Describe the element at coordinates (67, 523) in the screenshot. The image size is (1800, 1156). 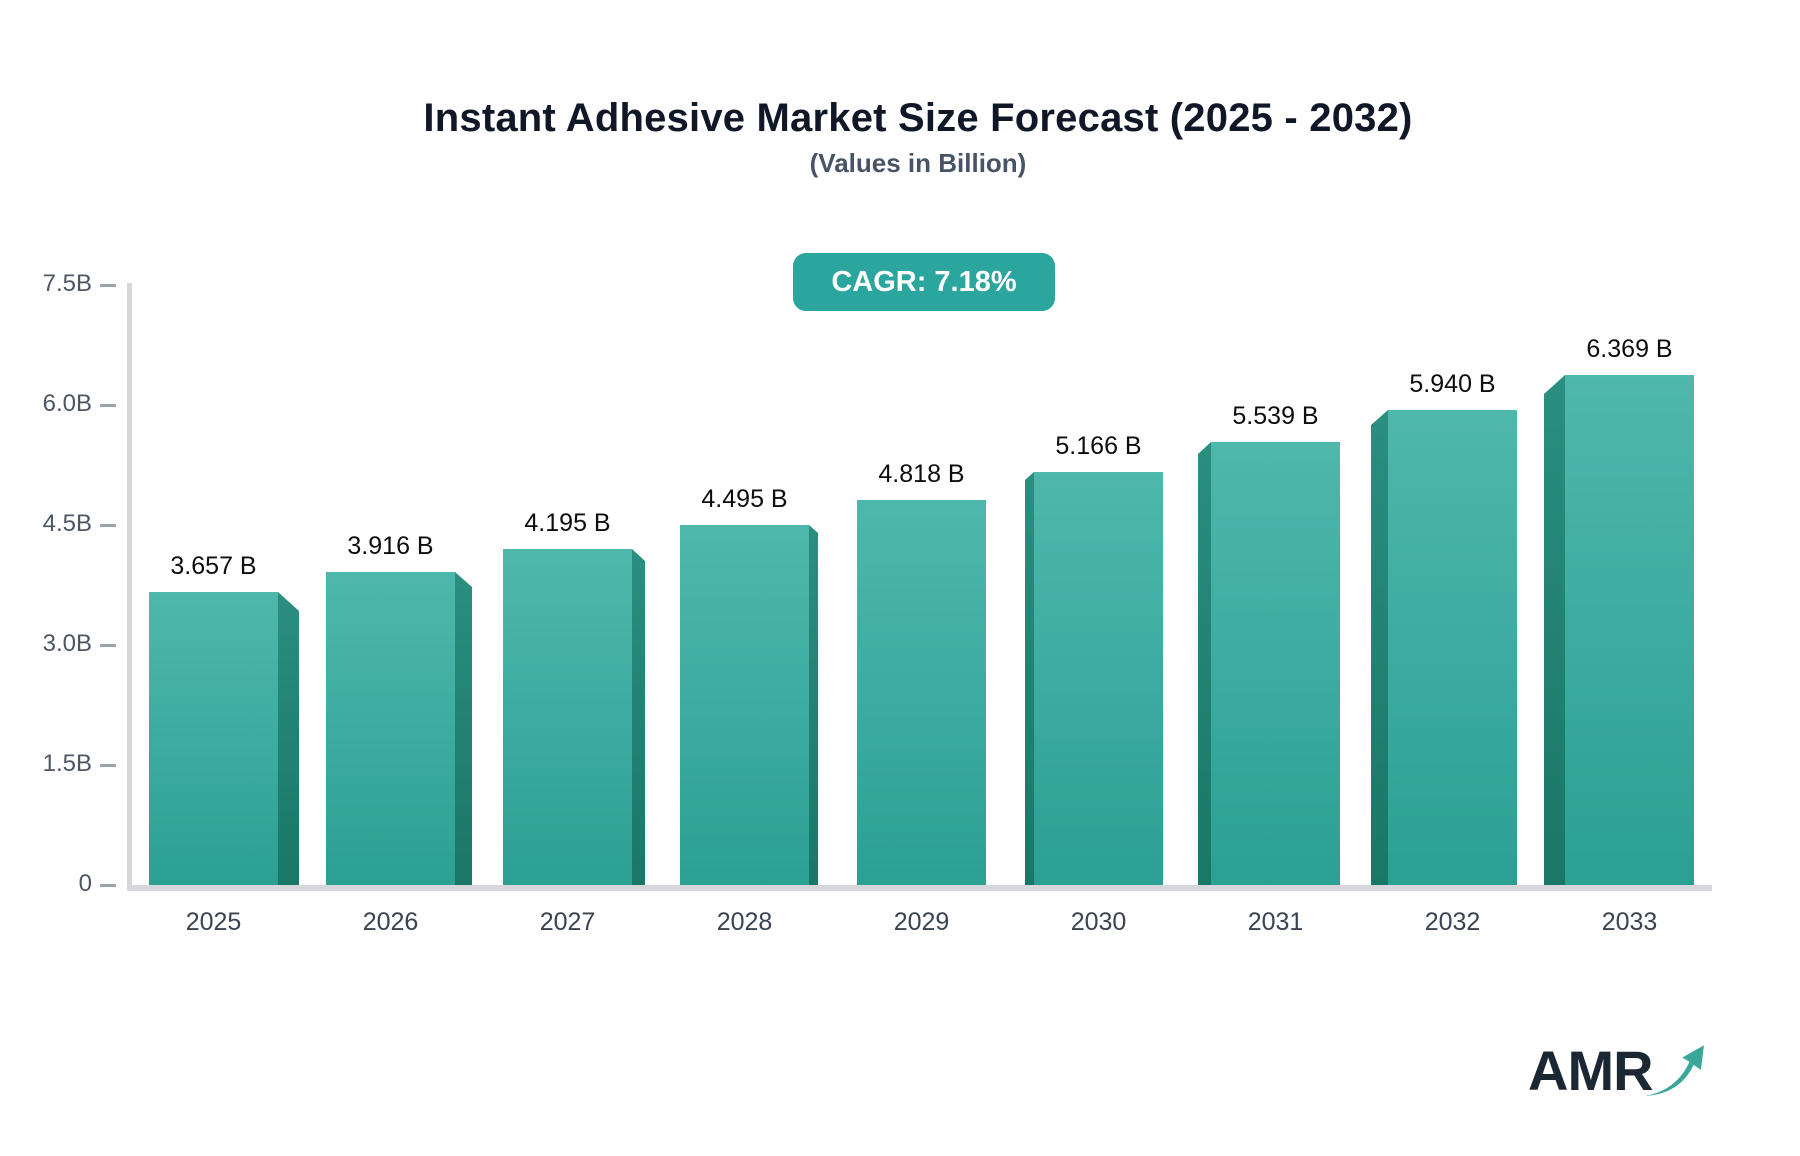
I see `y-tick-label: 4.5B` at that location.